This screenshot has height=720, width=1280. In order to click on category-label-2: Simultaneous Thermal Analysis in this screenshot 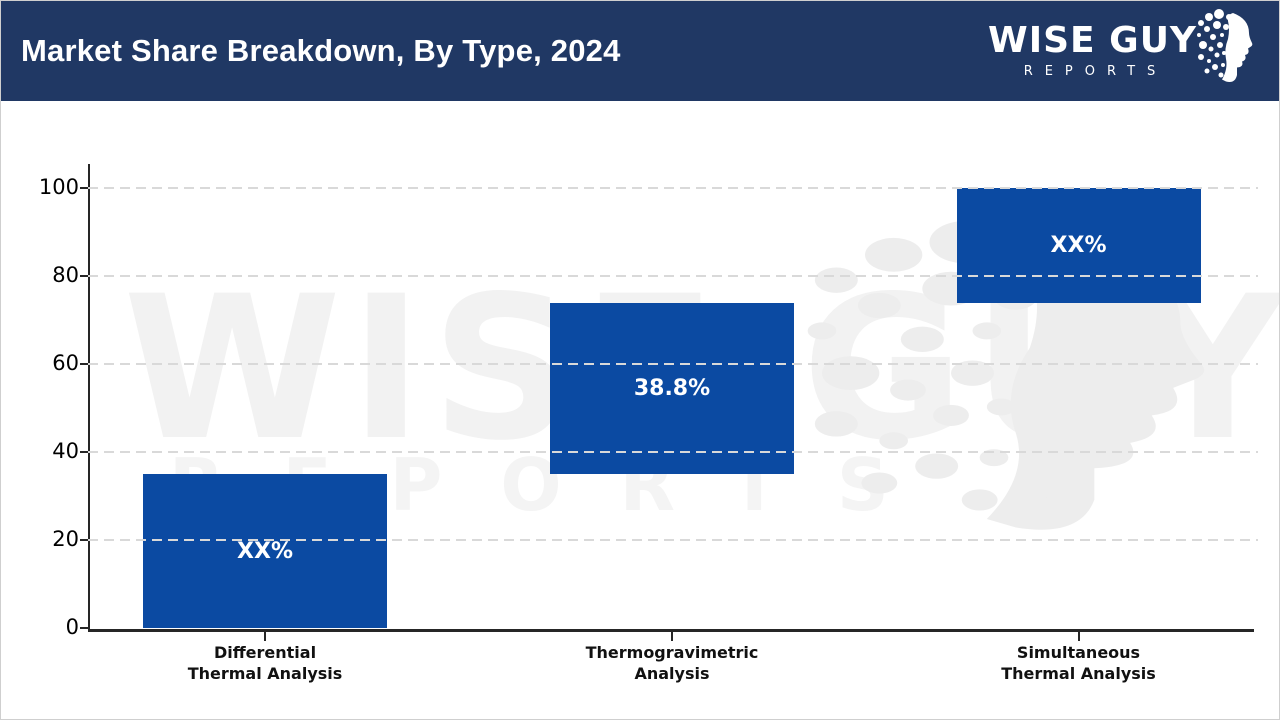, I will do `click(1079, 663)`.